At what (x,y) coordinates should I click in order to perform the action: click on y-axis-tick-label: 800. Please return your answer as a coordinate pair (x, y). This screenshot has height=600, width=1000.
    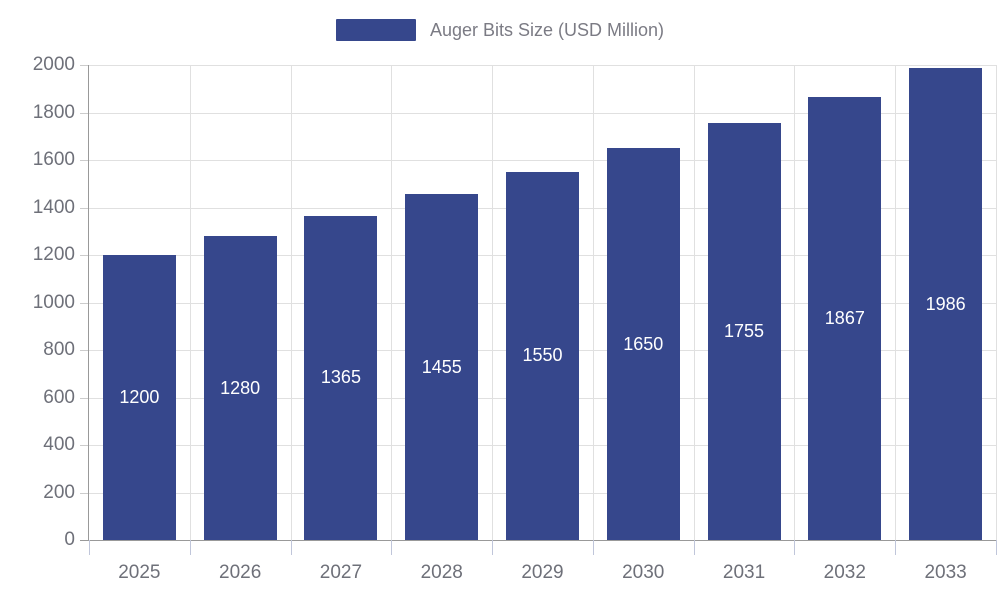
    Looking at the image, I should click on (59, 349).